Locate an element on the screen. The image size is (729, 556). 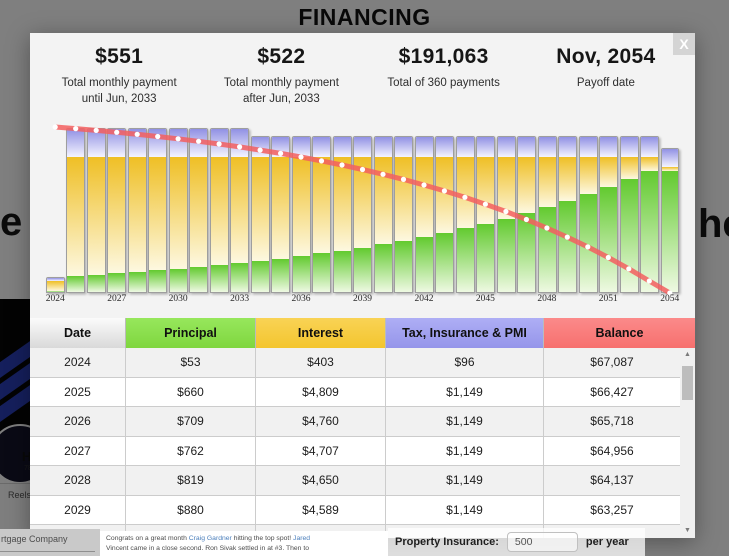
x-axis-label: 2042 is located at coordinates (424, 299).